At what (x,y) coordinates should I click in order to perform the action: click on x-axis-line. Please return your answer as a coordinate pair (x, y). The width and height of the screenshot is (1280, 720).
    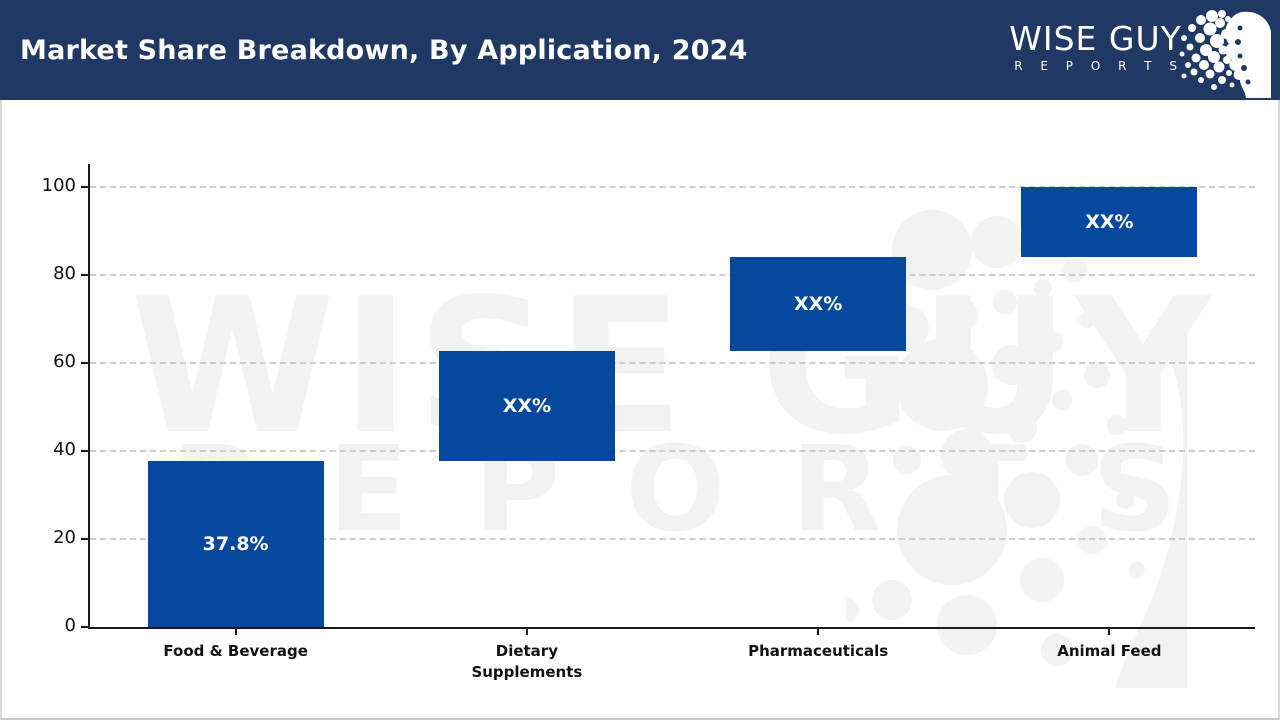
    Looking at the image, I should click on (671, 628).